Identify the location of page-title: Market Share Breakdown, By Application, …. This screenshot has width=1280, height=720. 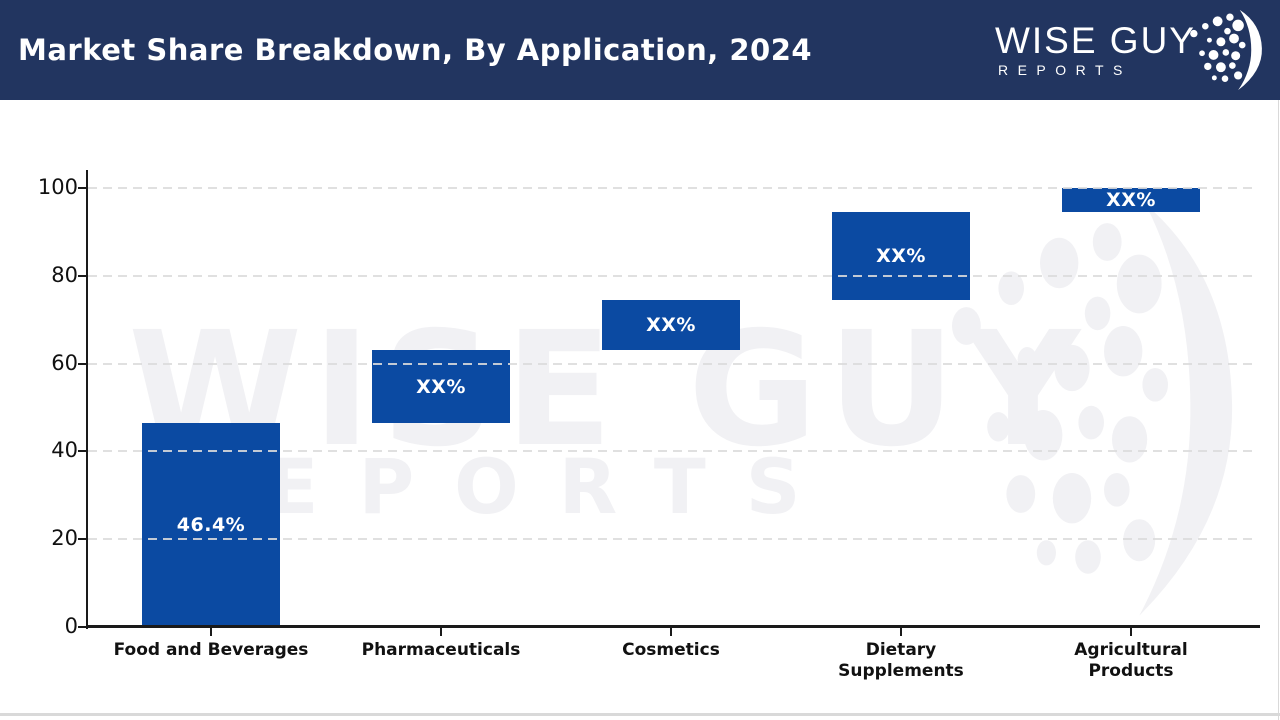
(415, 50).